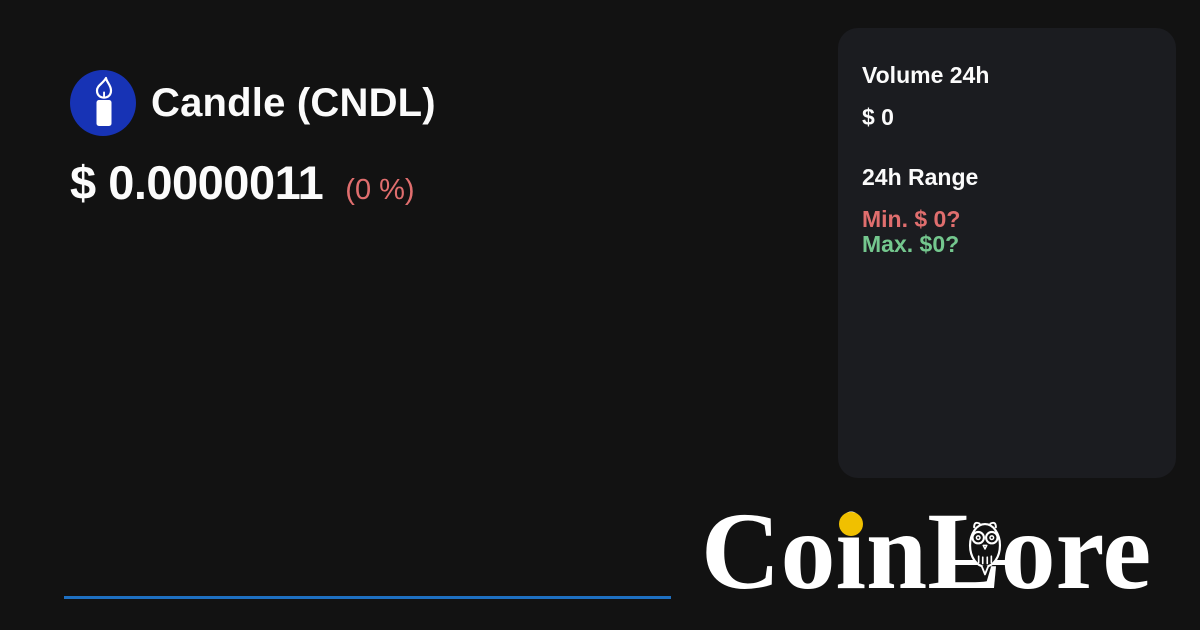  What do you see at coordinates (1076, 551) in the screenshot?
I see `logo-text-ore: ore` at bounding box center [1076, 551].